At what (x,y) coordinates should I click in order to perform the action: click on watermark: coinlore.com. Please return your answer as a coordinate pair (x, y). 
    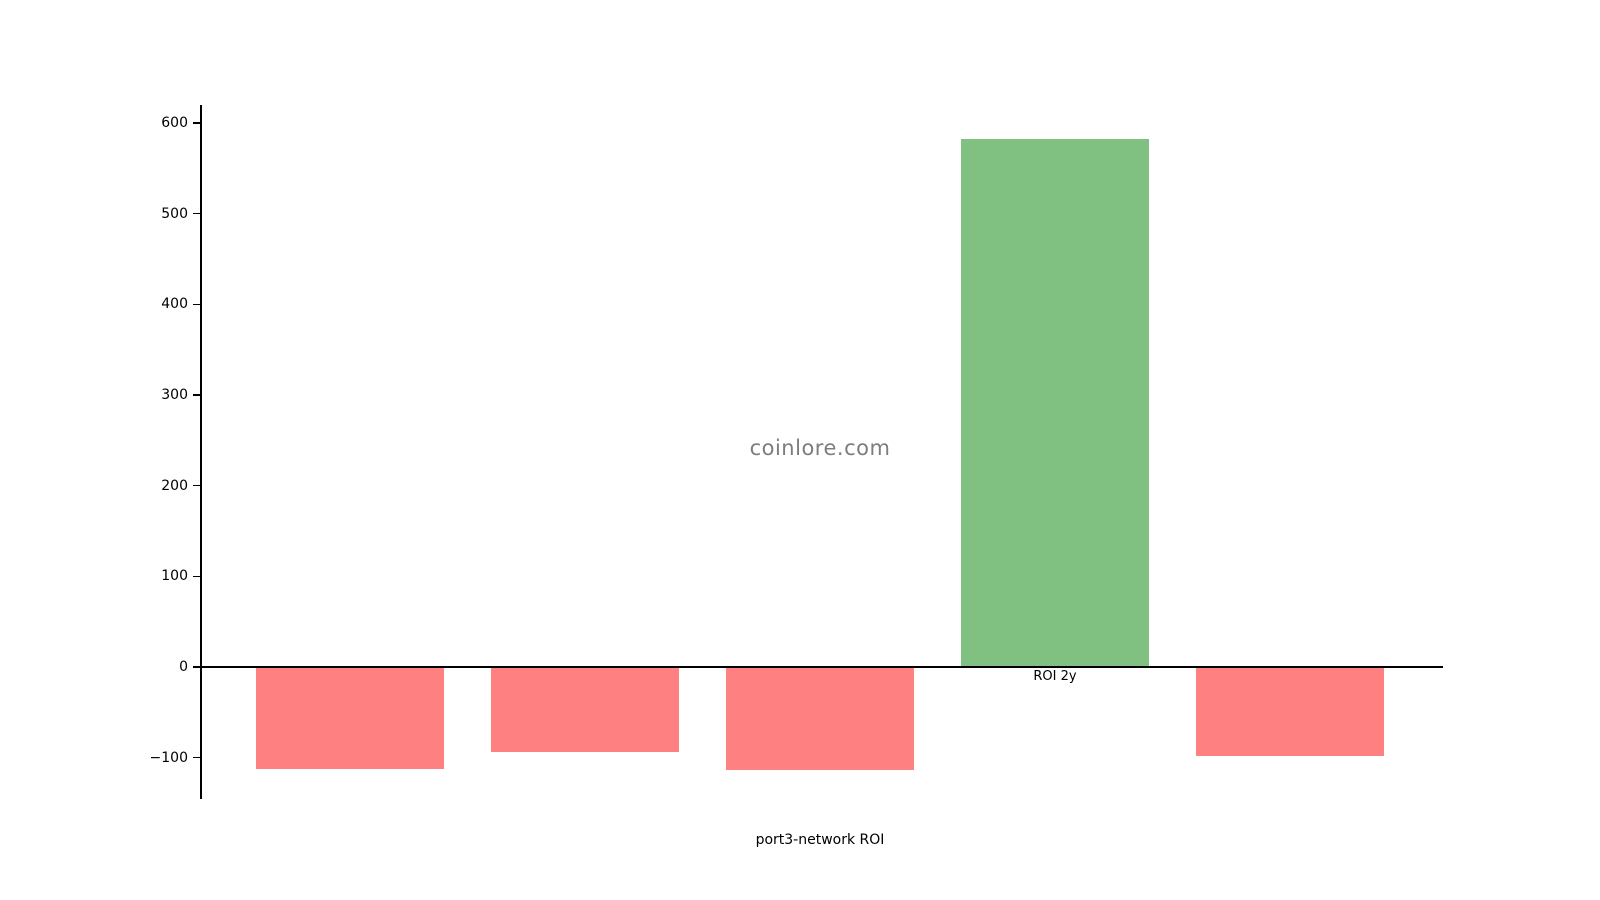
    Looking at the image, I should click on (820, 448).